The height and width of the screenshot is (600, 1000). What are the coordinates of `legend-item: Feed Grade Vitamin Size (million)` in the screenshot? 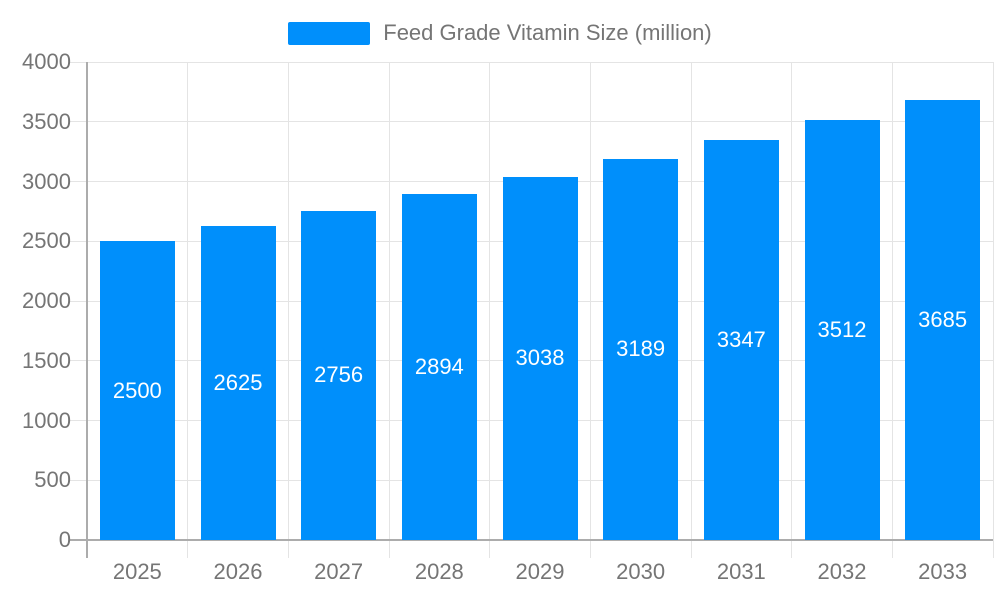 It's located at (500, 33).